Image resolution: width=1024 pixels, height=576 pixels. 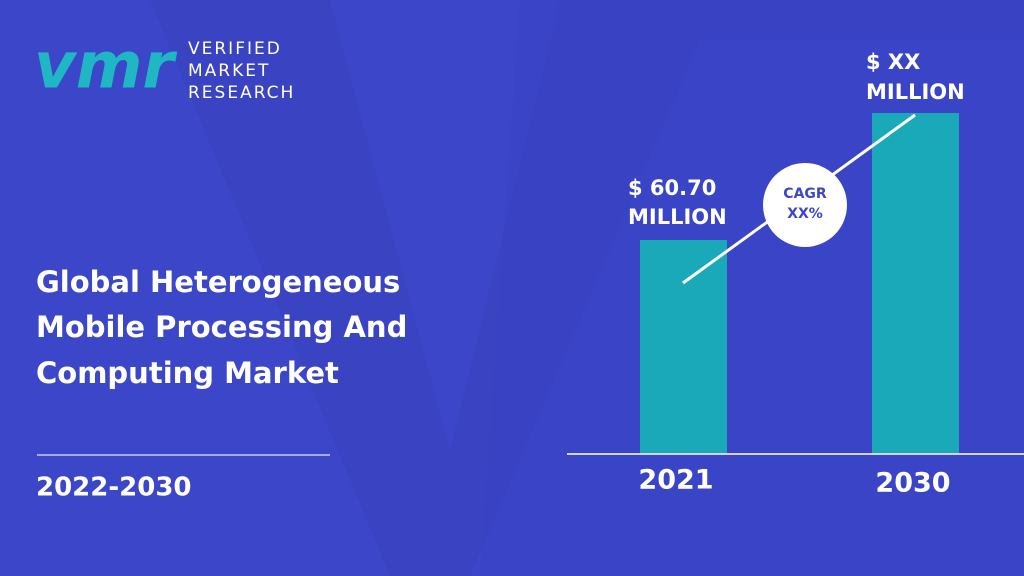 I want to click on cagr-label: CAGR, so click(x=805, y=194).